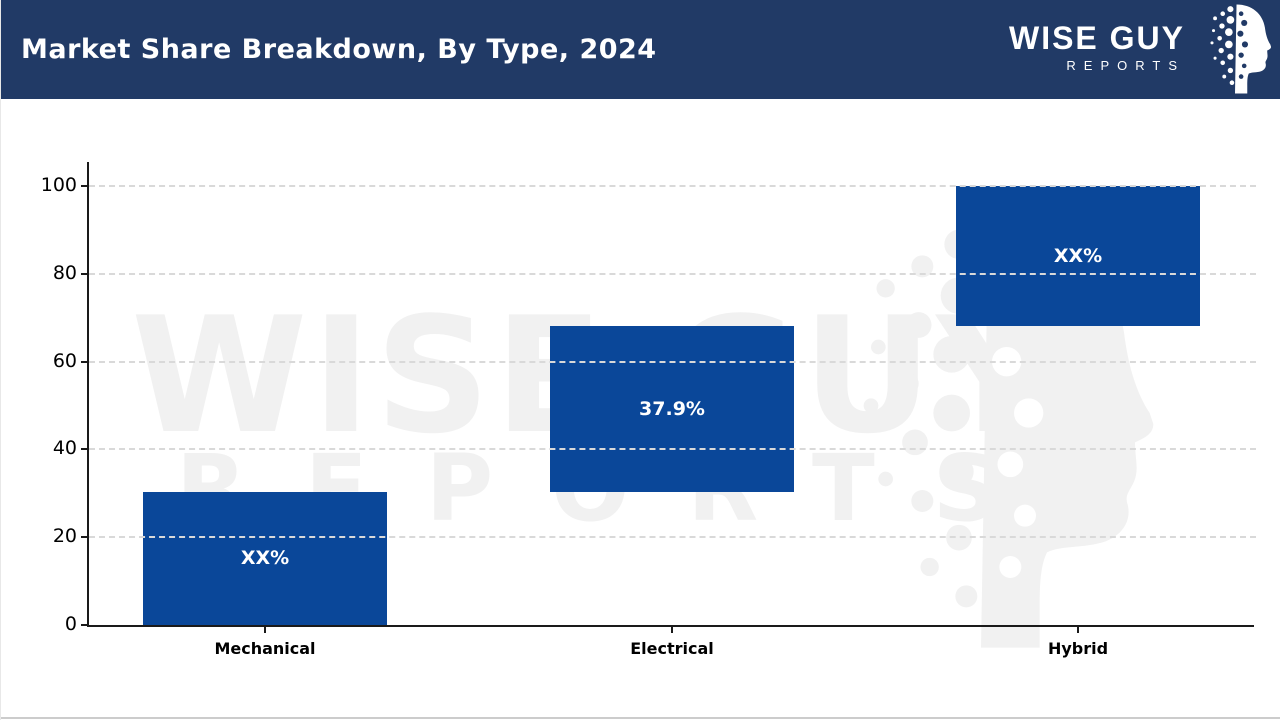 This screenshot has height=720, width=1280. I want to click on brand-name: WISE GUY, so click(1096, 37).